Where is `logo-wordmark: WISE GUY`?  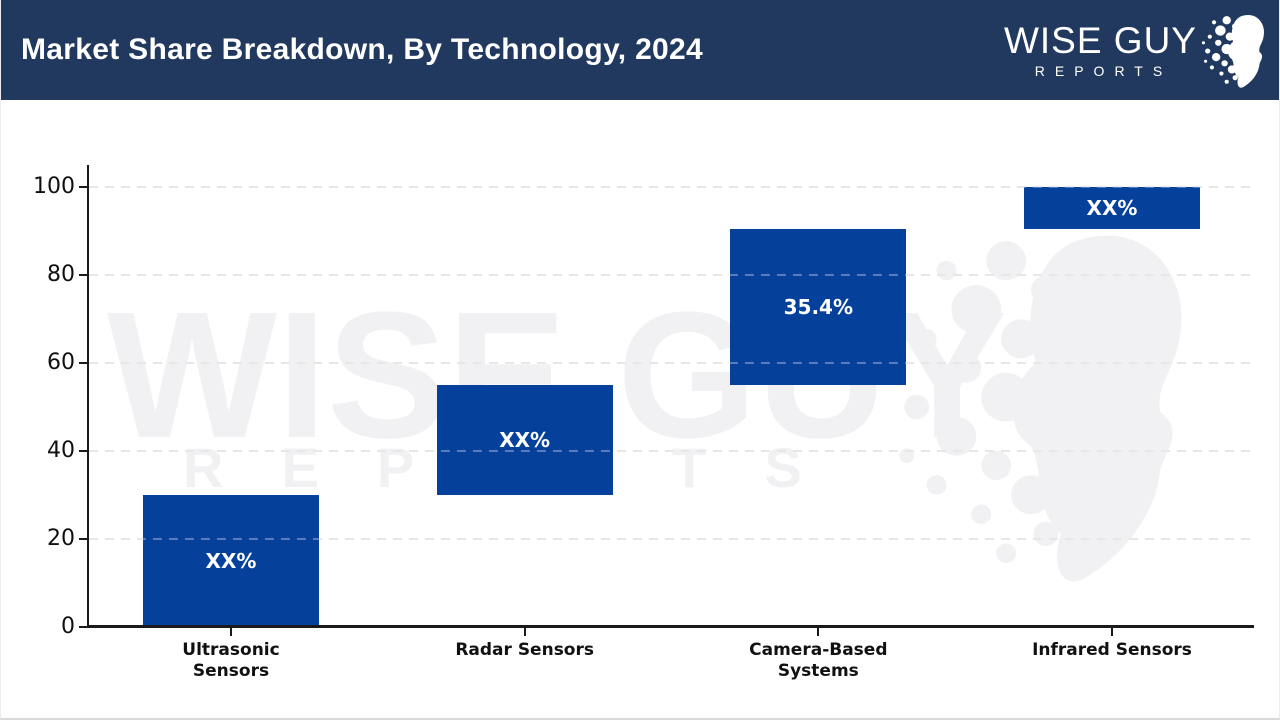 logo-wordmark: WISE GUY is located at coordinates (1100, 40).